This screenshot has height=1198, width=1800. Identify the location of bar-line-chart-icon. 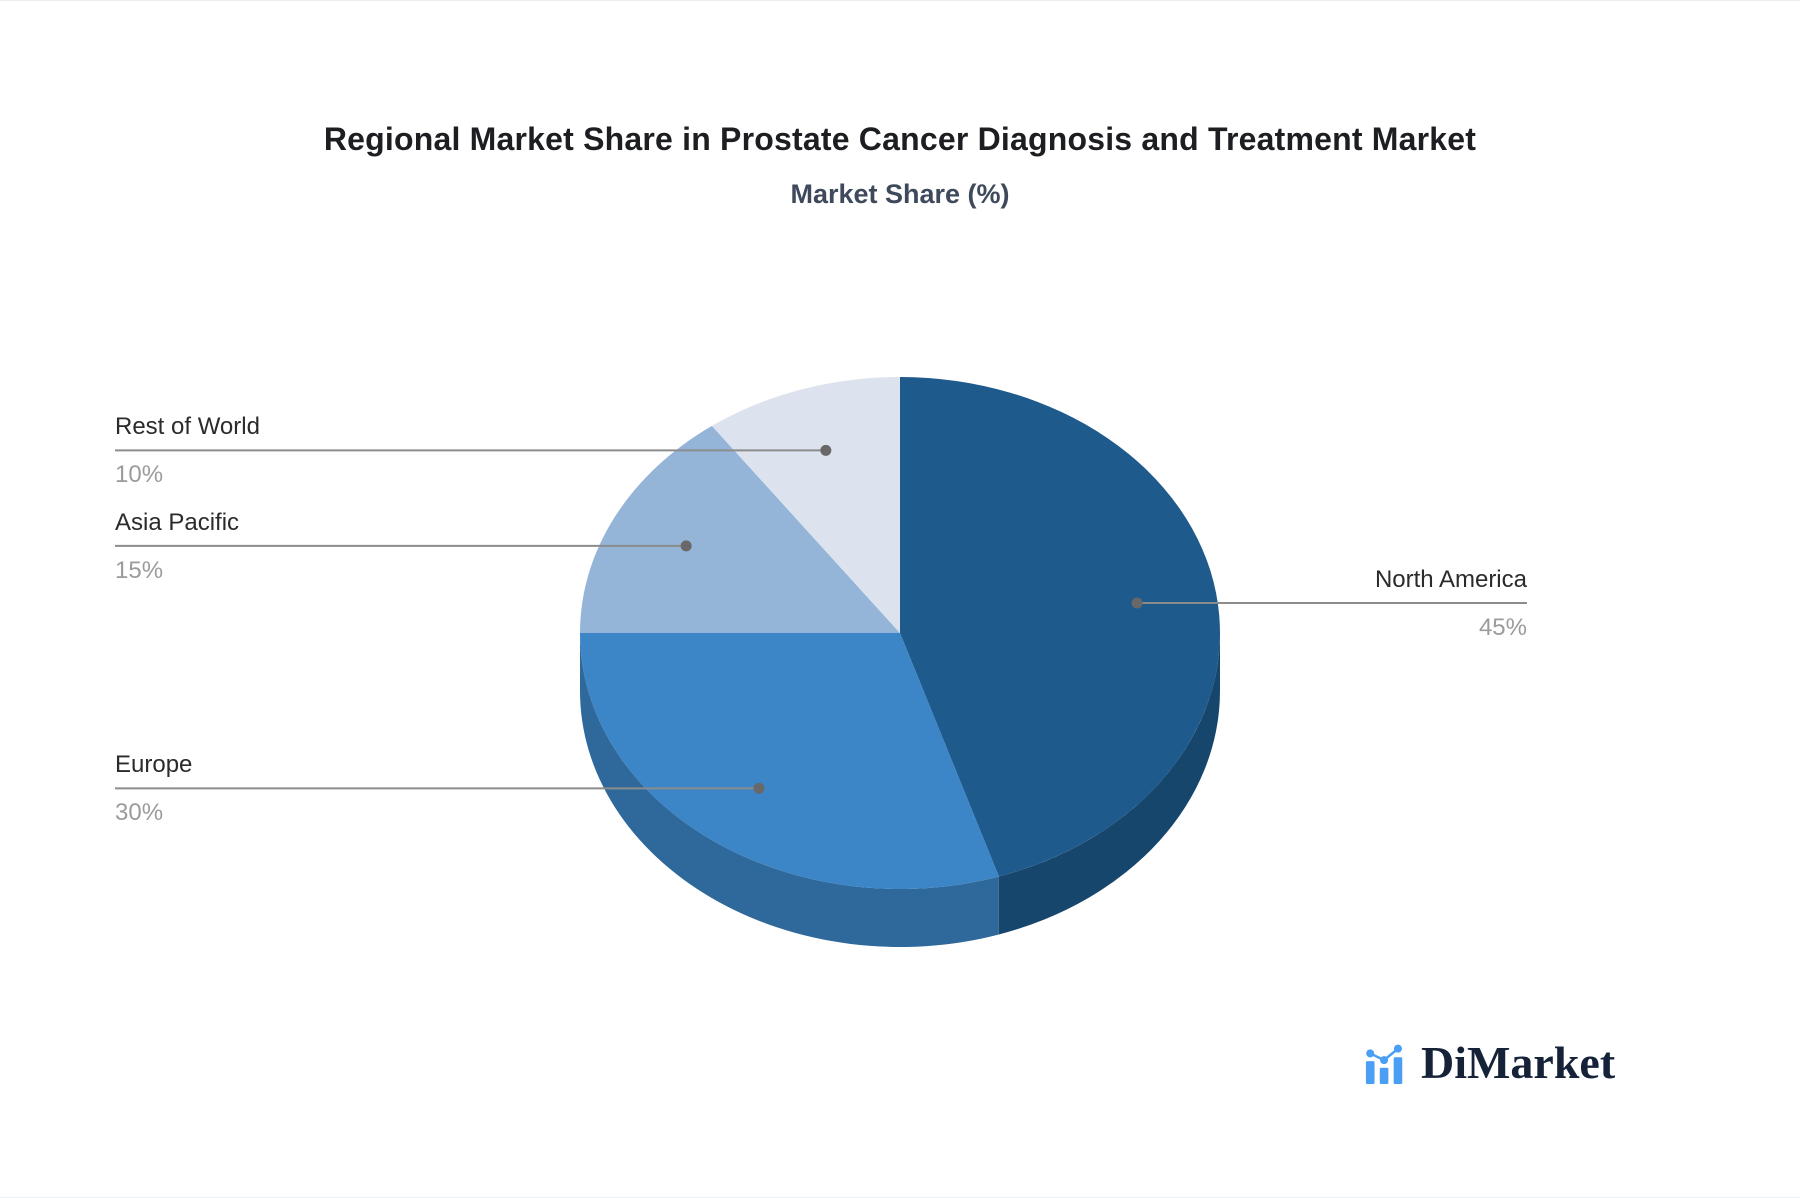
(1384, 1064).